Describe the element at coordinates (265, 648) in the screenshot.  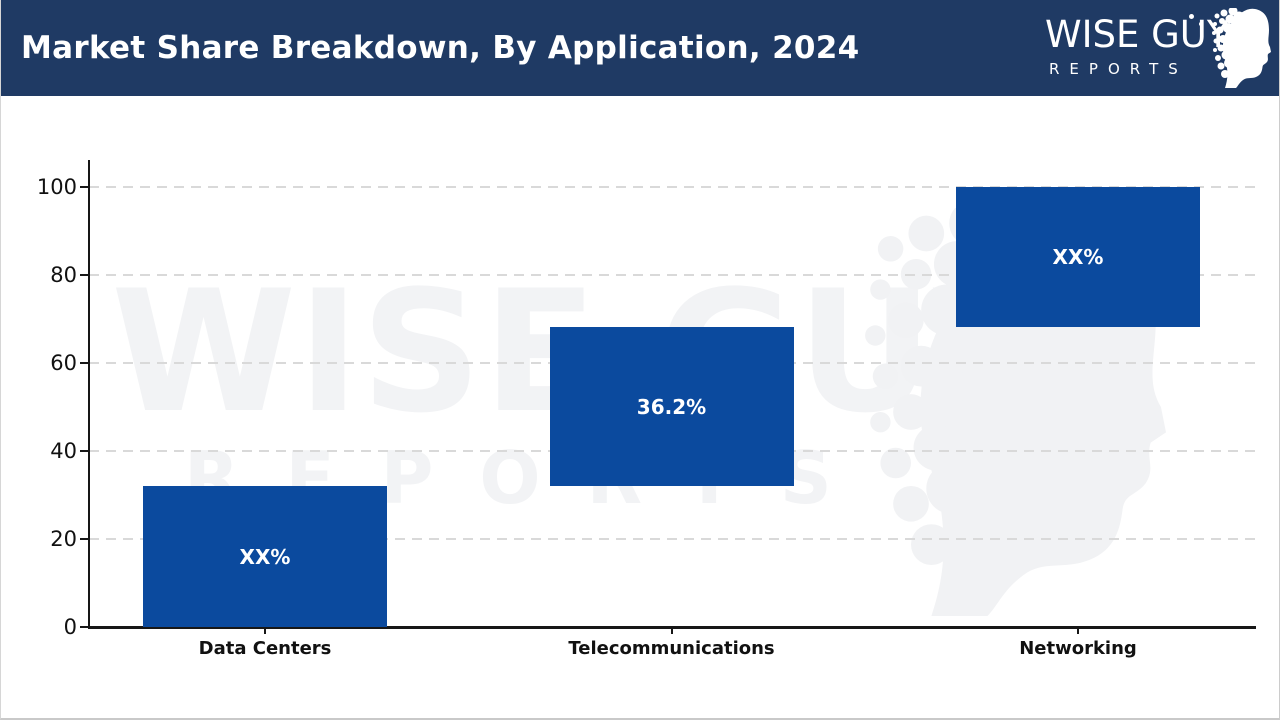
I see `category-label: Data Centers` at that location.